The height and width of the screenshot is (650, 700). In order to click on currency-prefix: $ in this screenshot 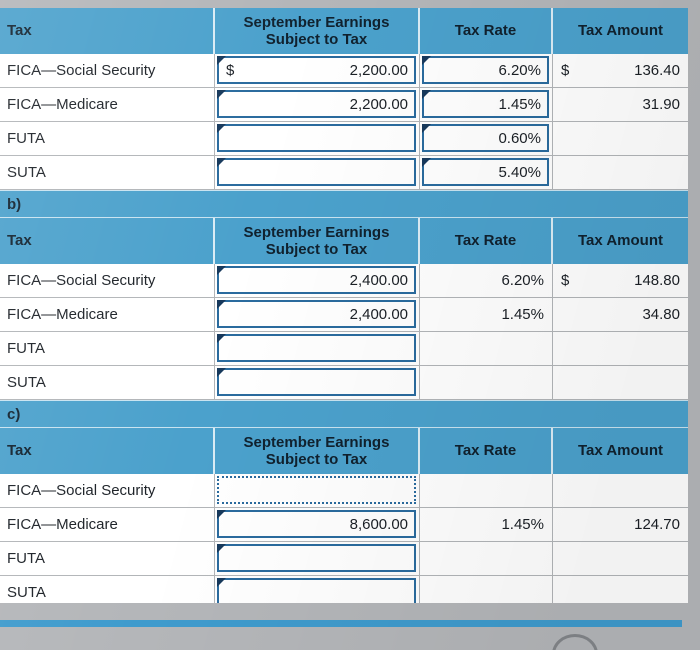, I will do `click(230, 70)`.